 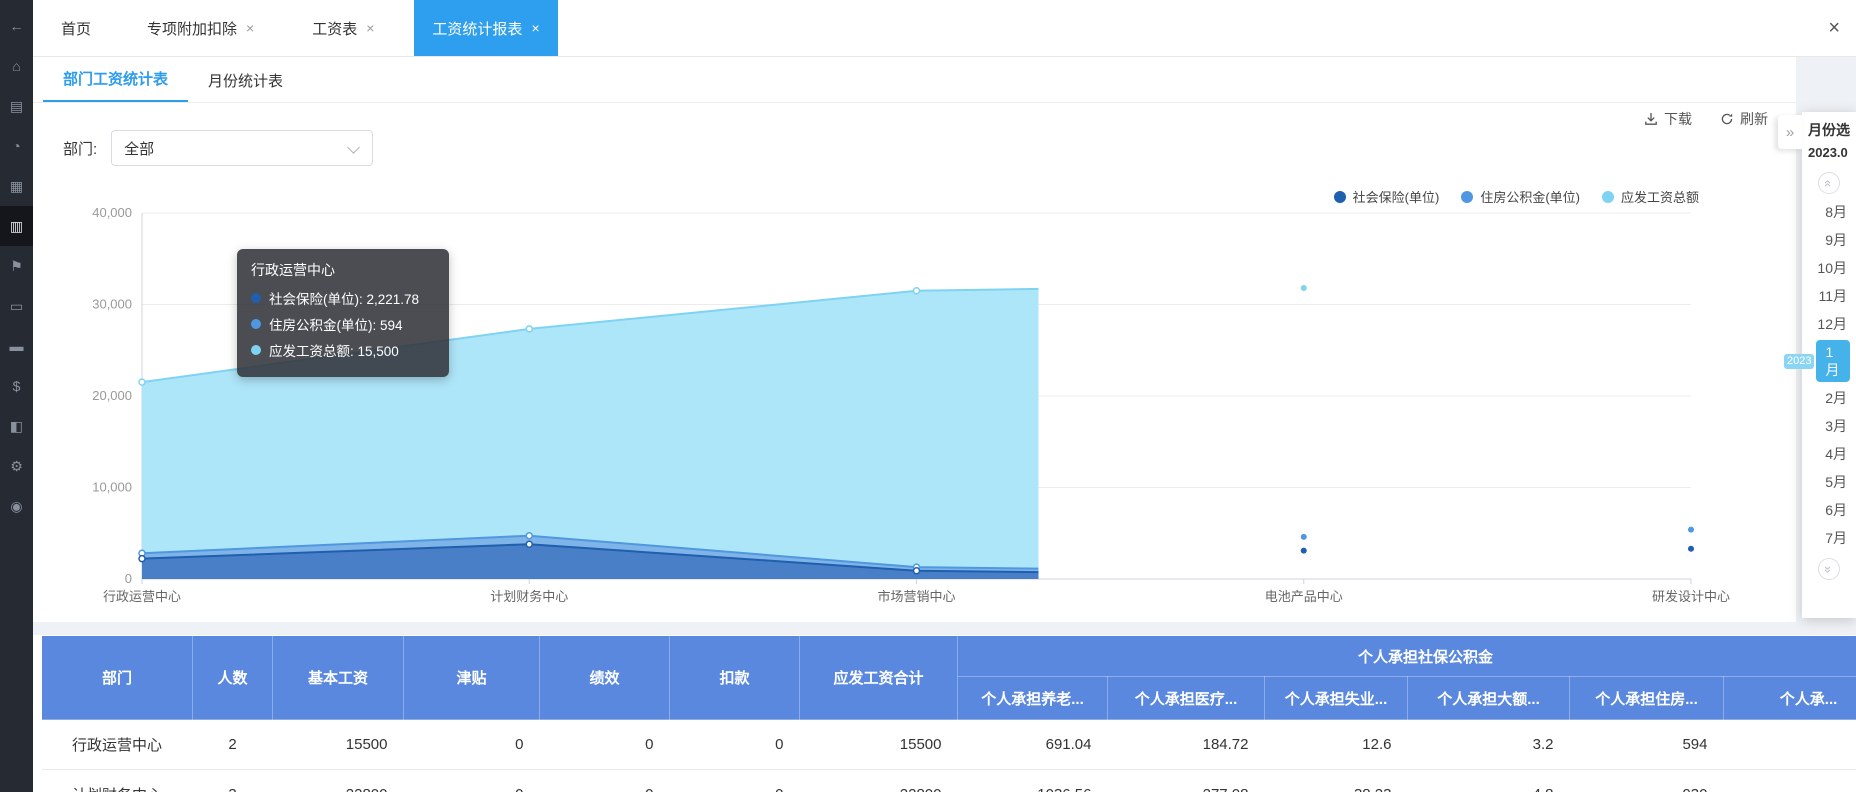 I want to click on tab-home: 首页, so click(x=76, y=29).